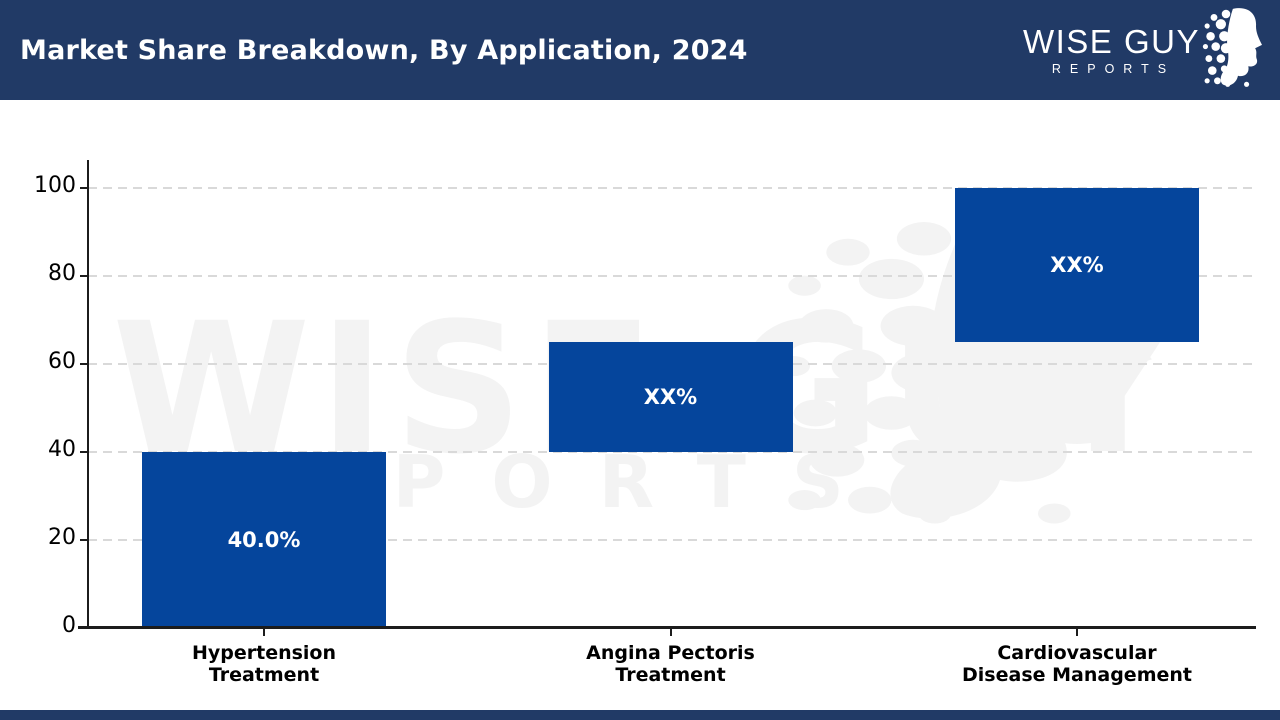 This screenshot has height=720, width=1280. I want to click on logo-text: WISE GUY REPORTS, so click(1111, 50).